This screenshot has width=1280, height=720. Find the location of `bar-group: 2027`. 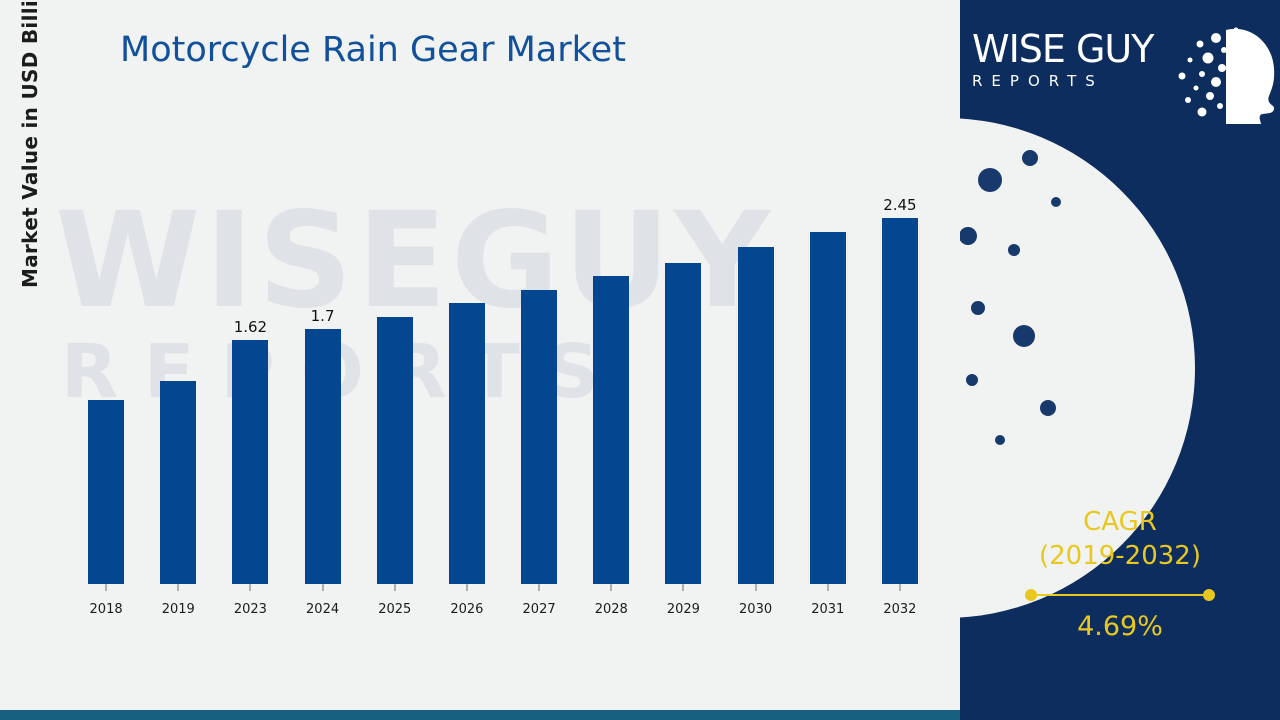

bar-group: 2027 is located at coordinates (539, 453).